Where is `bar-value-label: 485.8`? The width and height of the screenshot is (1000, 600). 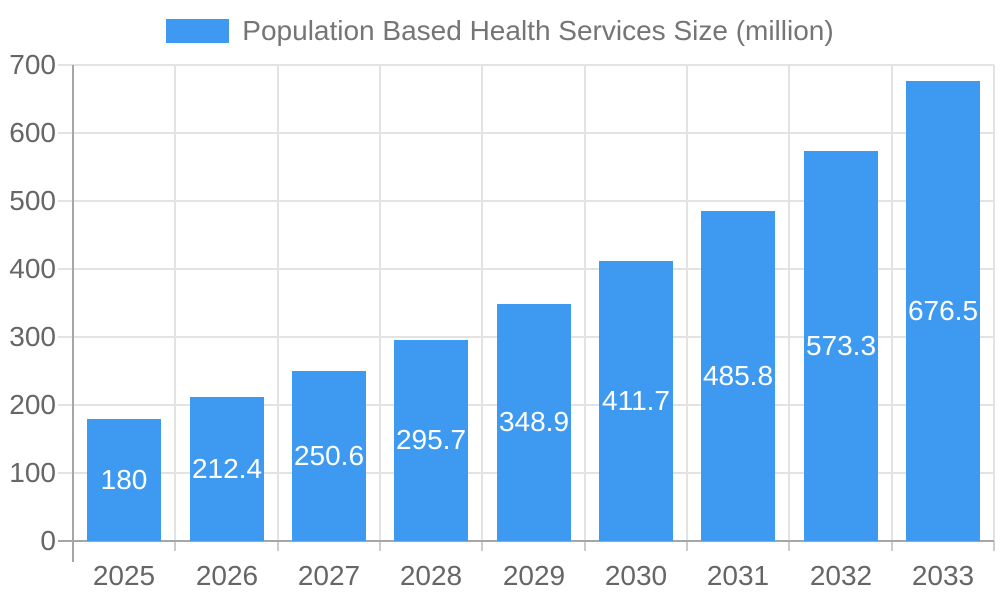 bar-value-label: 485.8 is located at coordinates (738, 375).